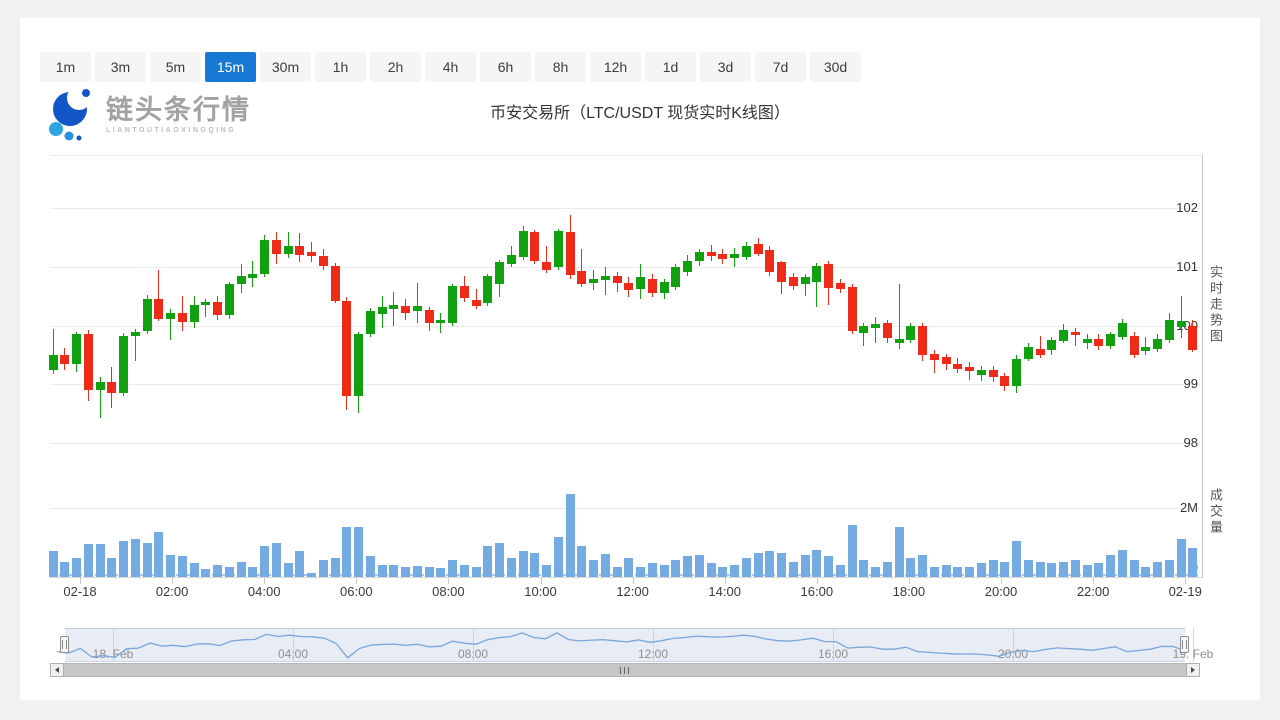 The height and width of the screenshot is (720, 1280). Describe the element at coordinates (670, 67) in the screenshot. I see `interval-button-1d: 1d` at that location.